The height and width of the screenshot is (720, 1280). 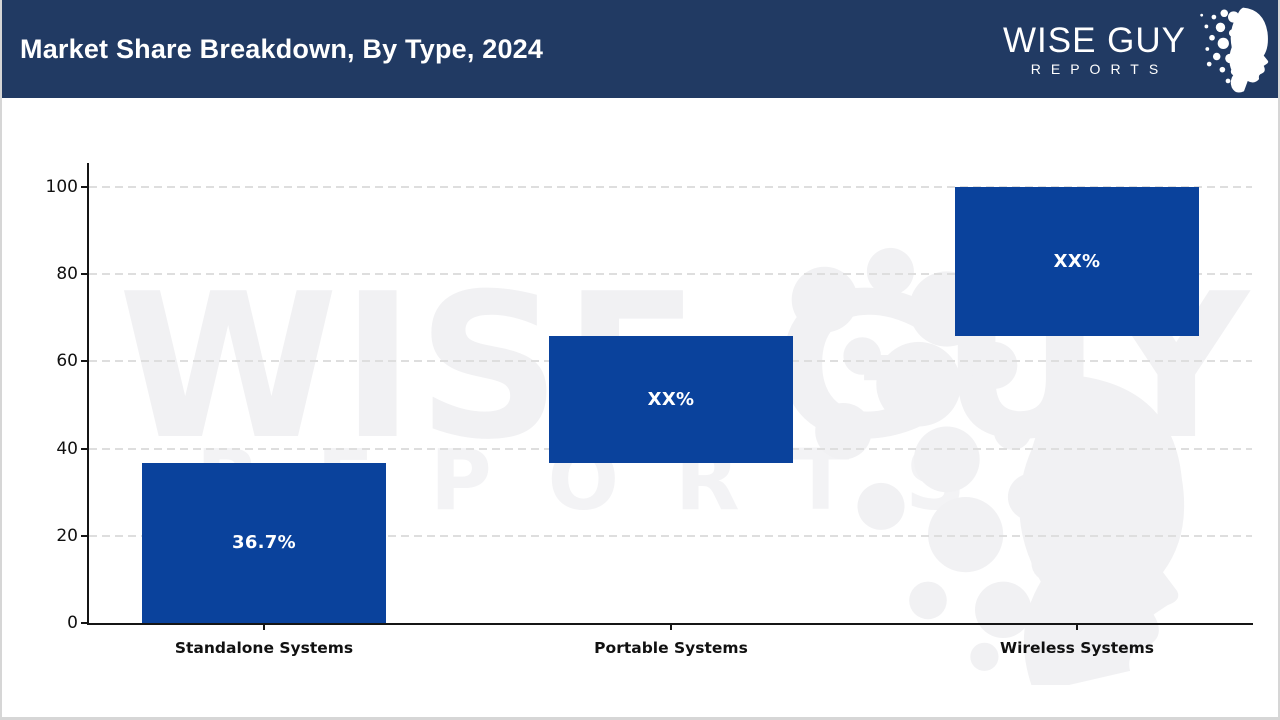 What do you see at coordinates (67, 535) in the screenshot?
I see `y-tick-label: 20` at bounding box center [67, 535].